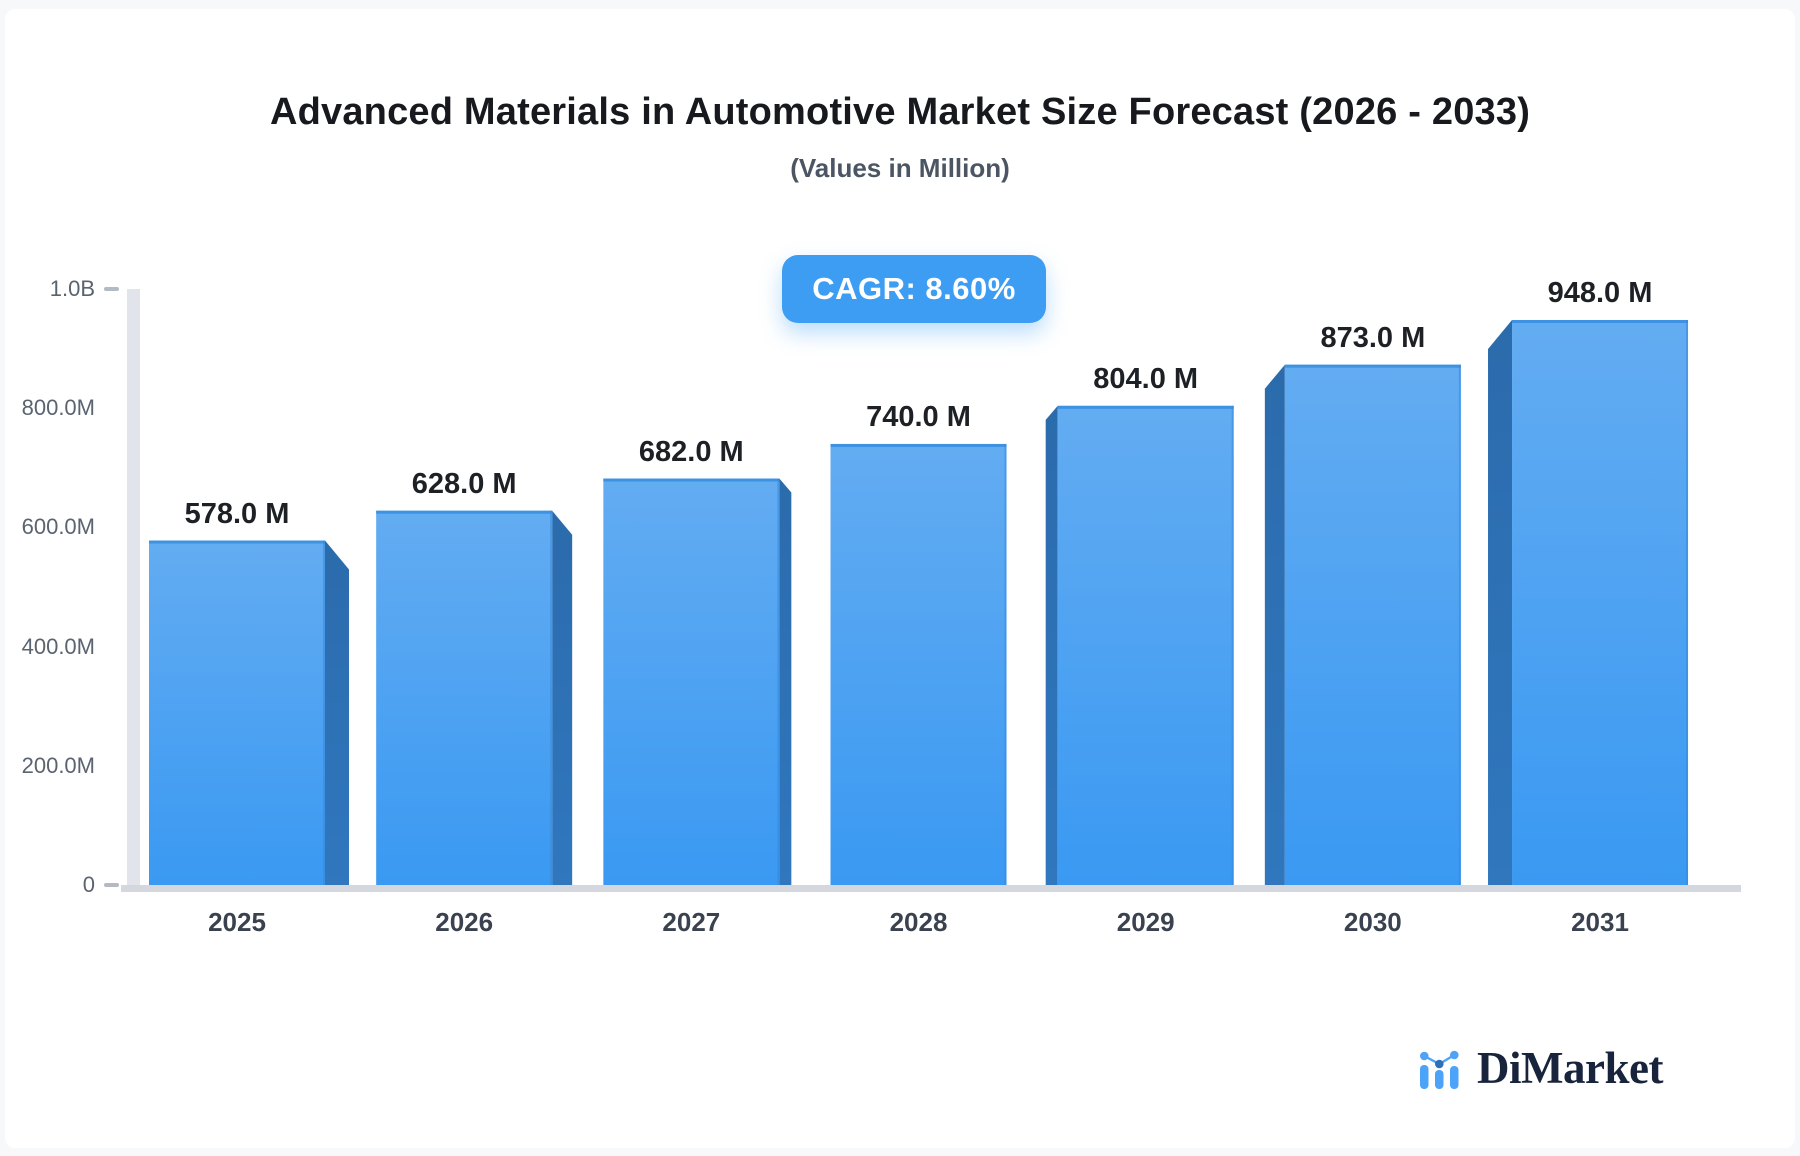  I want to click on y-axis-tick-label: 0, so click(88, 884).